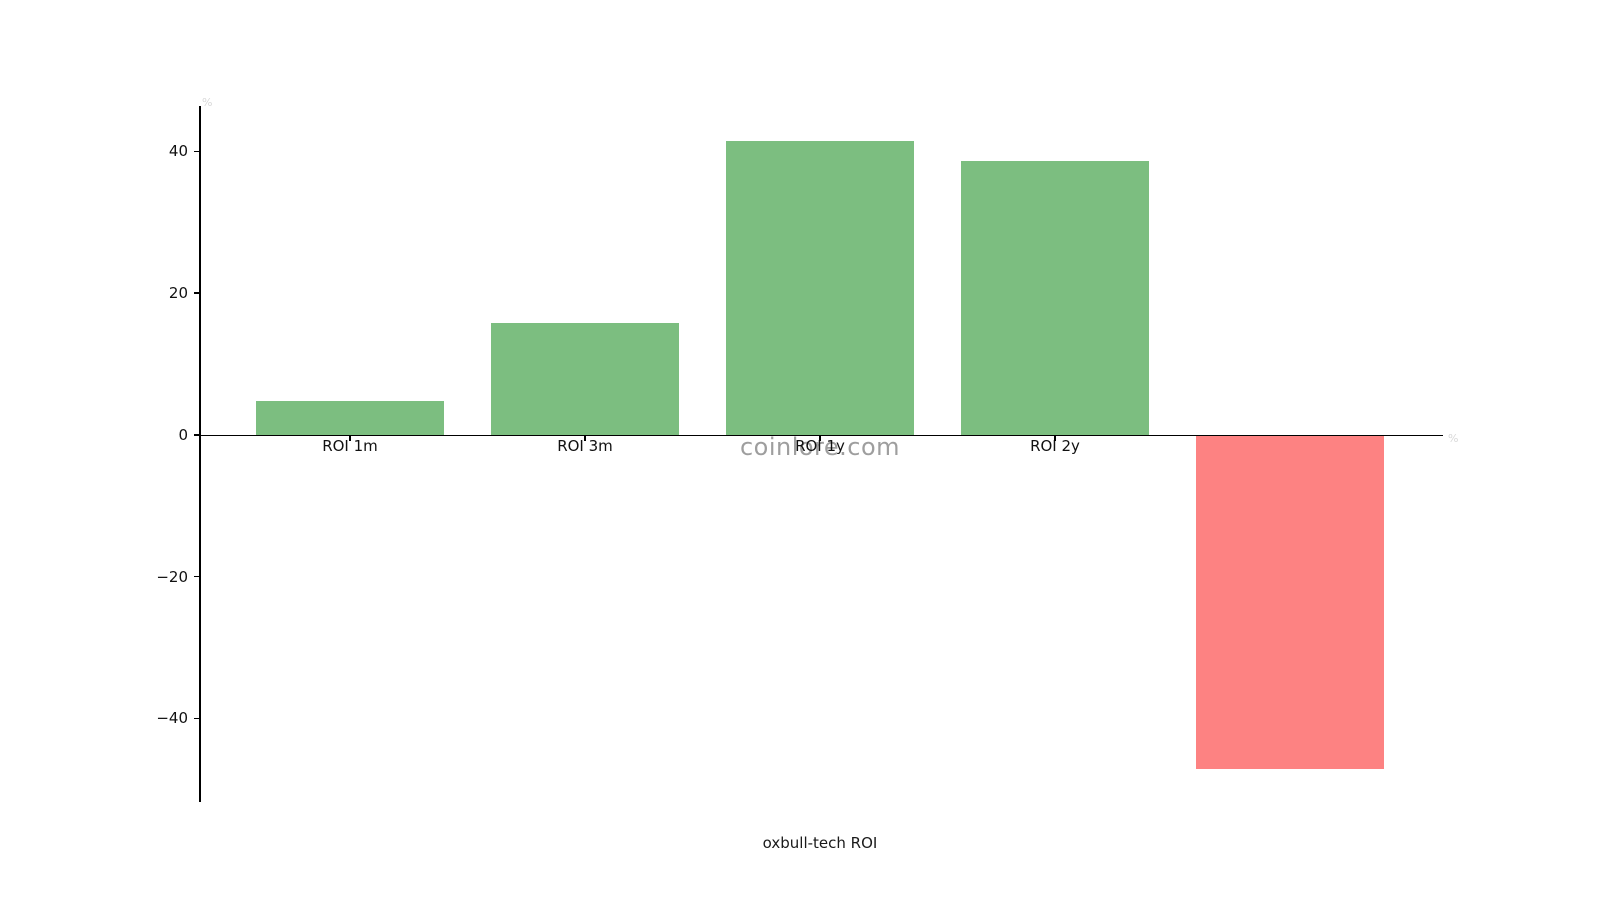  What do you see at coordinates (585, 378) in the screenshot?
I see `bar-roi-3m` at bounding box center [585, 378].